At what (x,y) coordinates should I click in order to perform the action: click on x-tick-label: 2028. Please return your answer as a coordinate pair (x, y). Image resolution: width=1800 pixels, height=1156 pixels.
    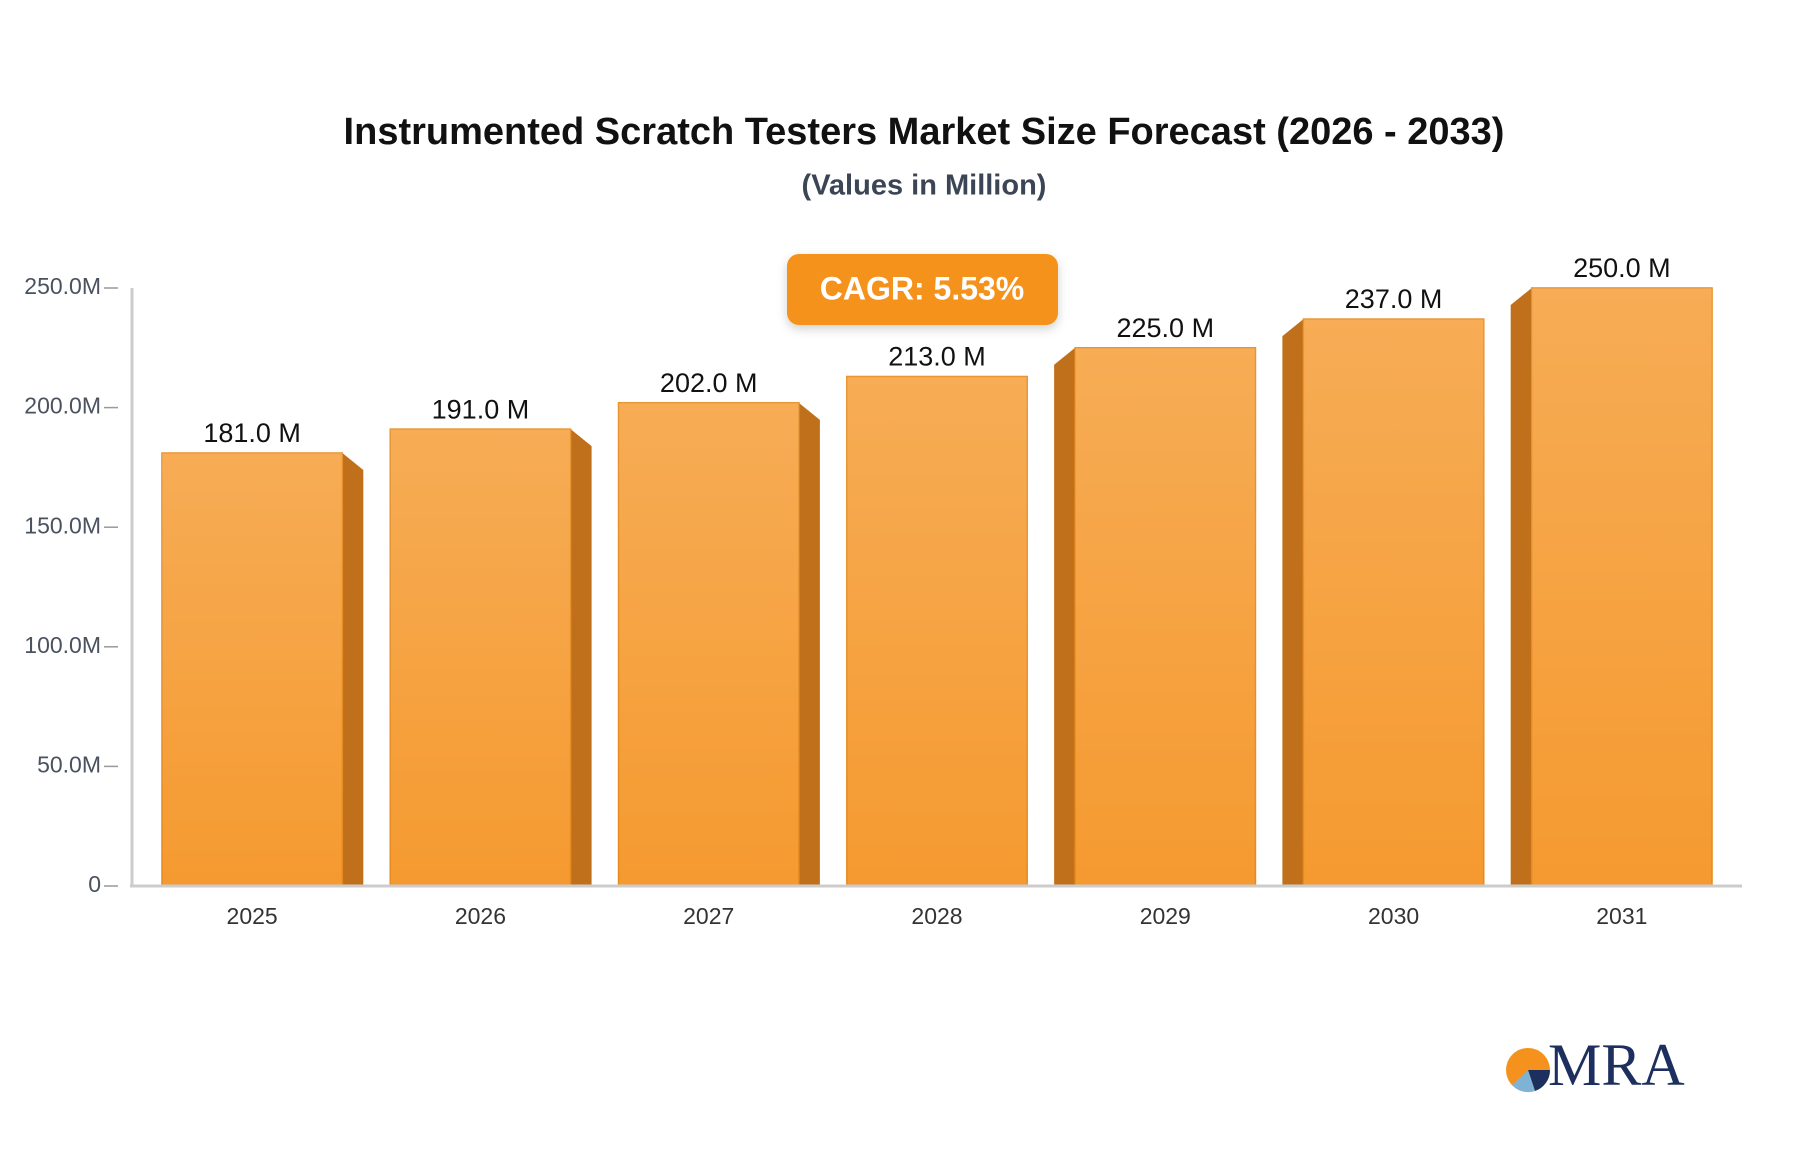
    Looking at the image, I should click on (936, 916).